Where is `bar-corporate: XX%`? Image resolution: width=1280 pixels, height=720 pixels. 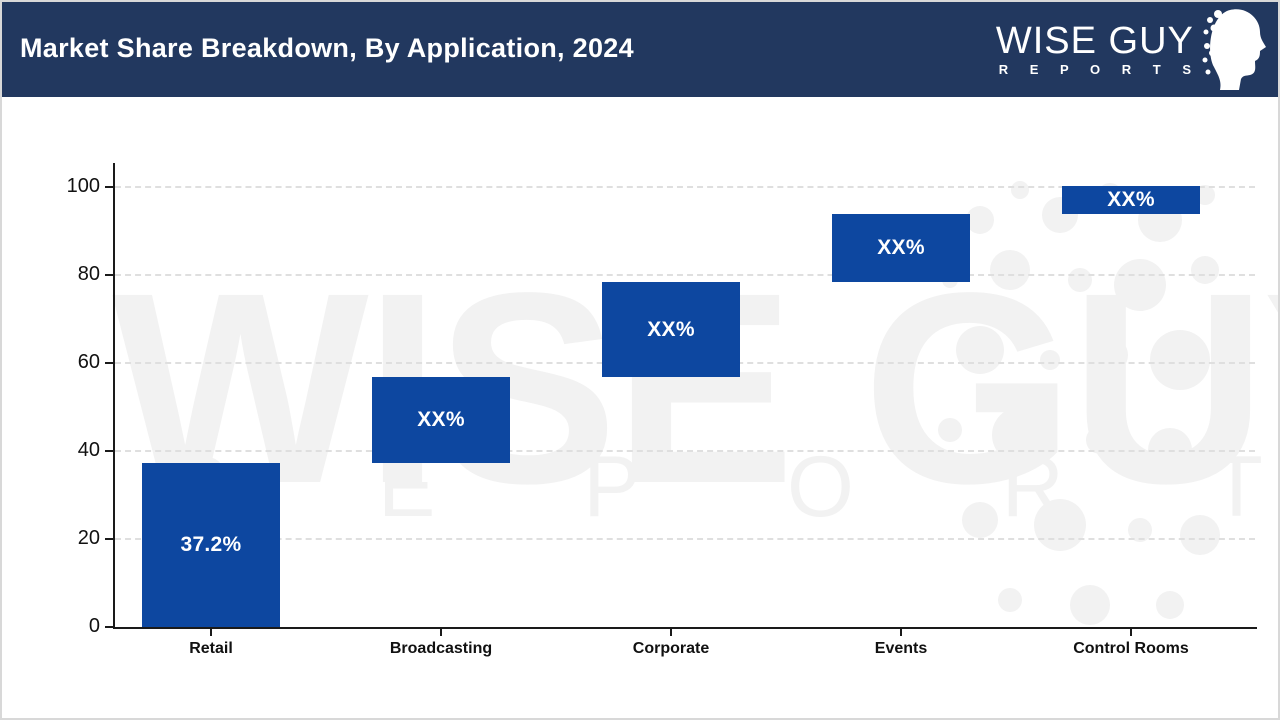
bar-corporate: XX% is located at coordinates (671, 330).